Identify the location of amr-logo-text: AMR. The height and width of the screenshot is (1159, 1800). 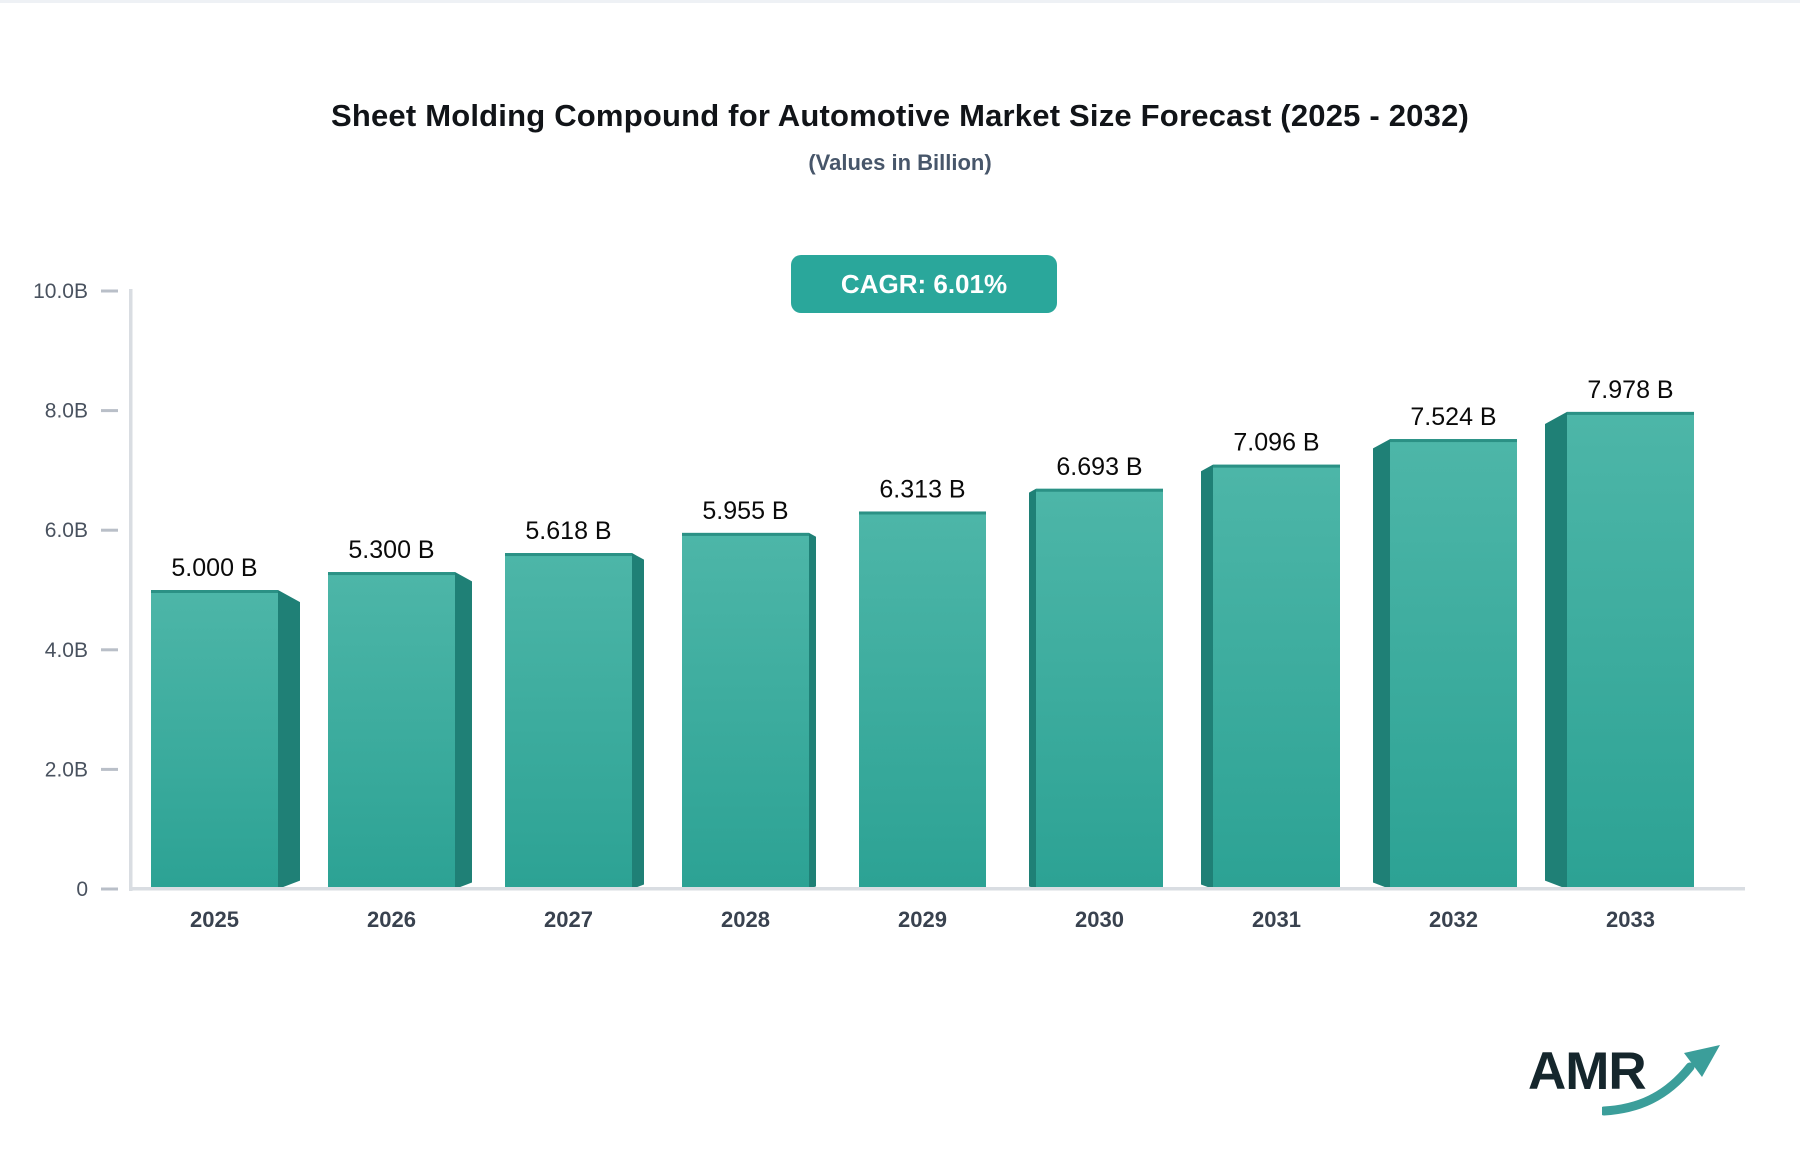
(1587, 1071).